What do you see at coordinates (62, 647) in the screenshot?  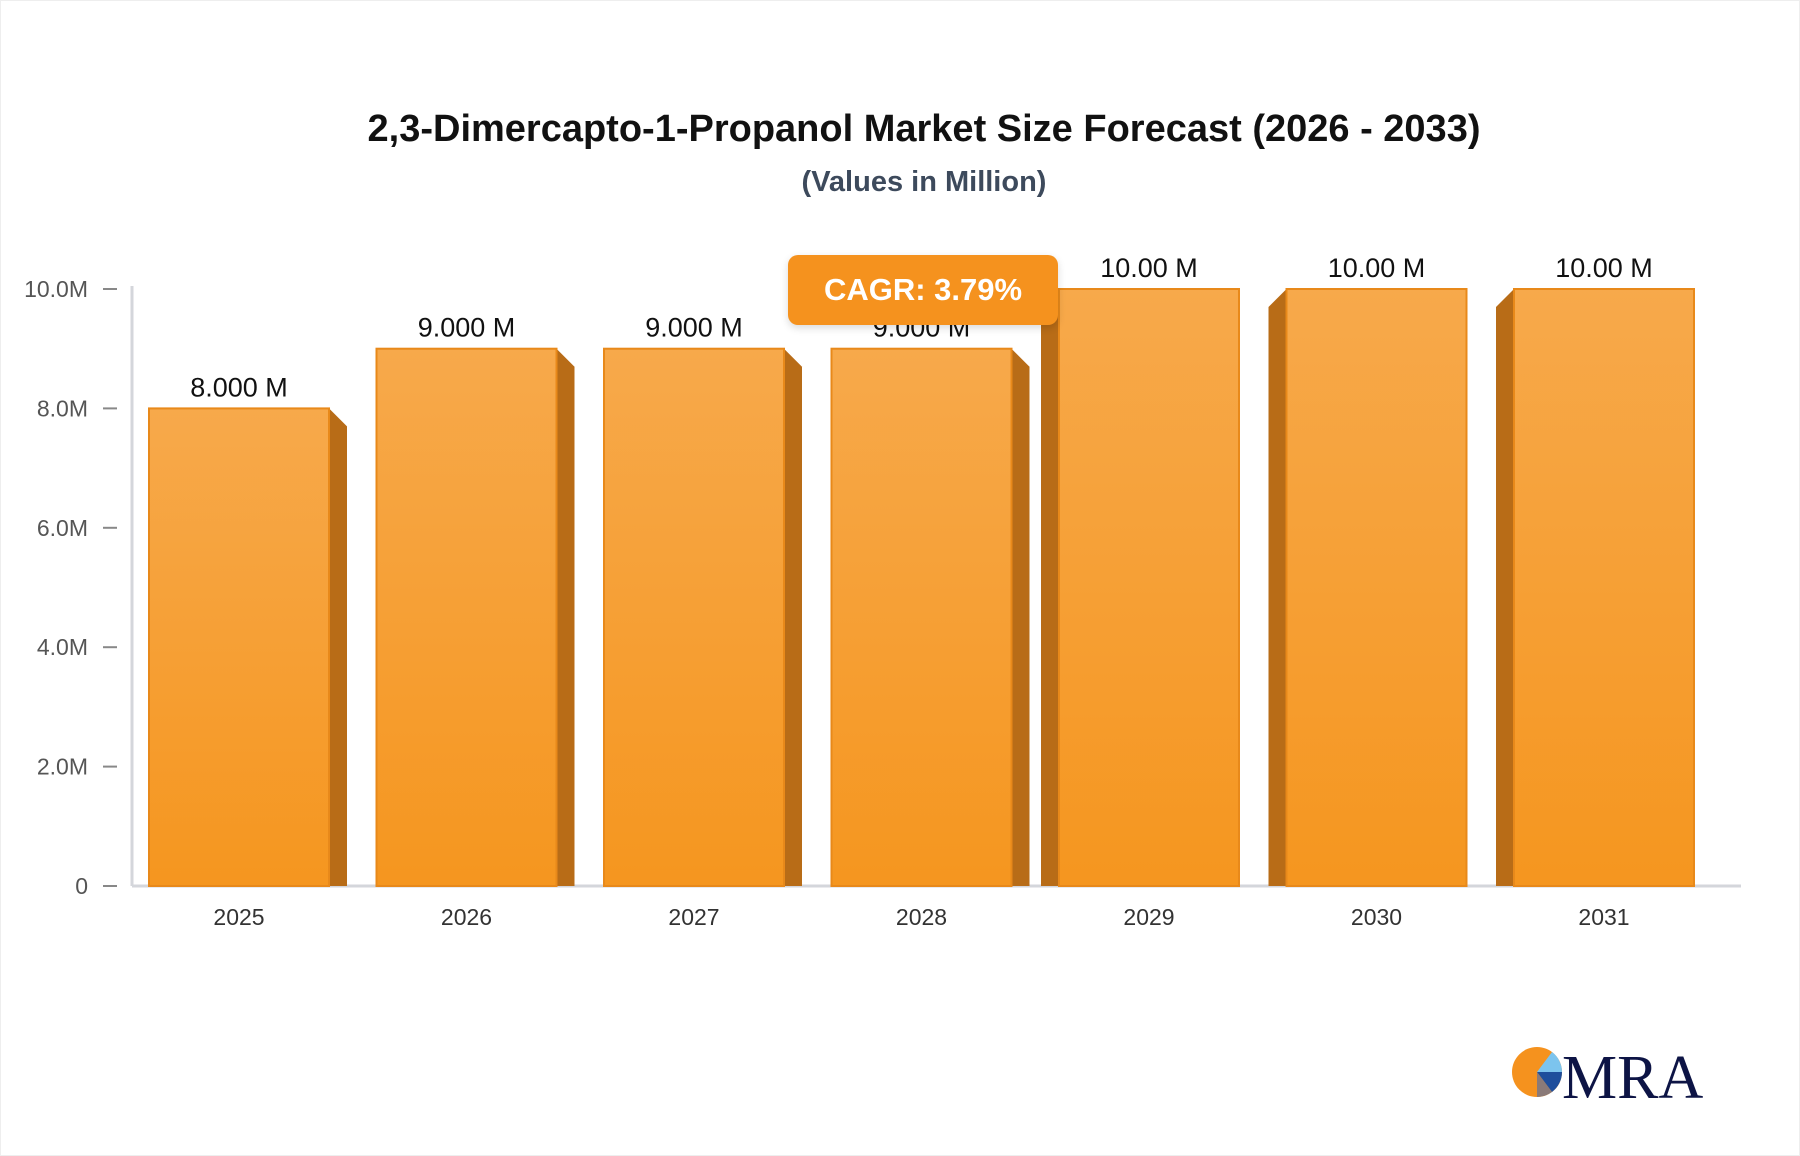 I see `y-tick-label: 4.0M` at bounding box center [62, 647].